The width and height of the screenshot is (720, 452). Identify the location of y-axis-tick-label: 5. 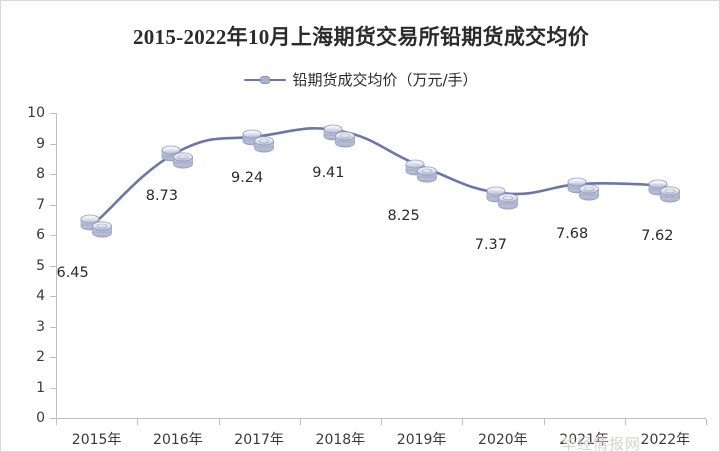
(40, 265).